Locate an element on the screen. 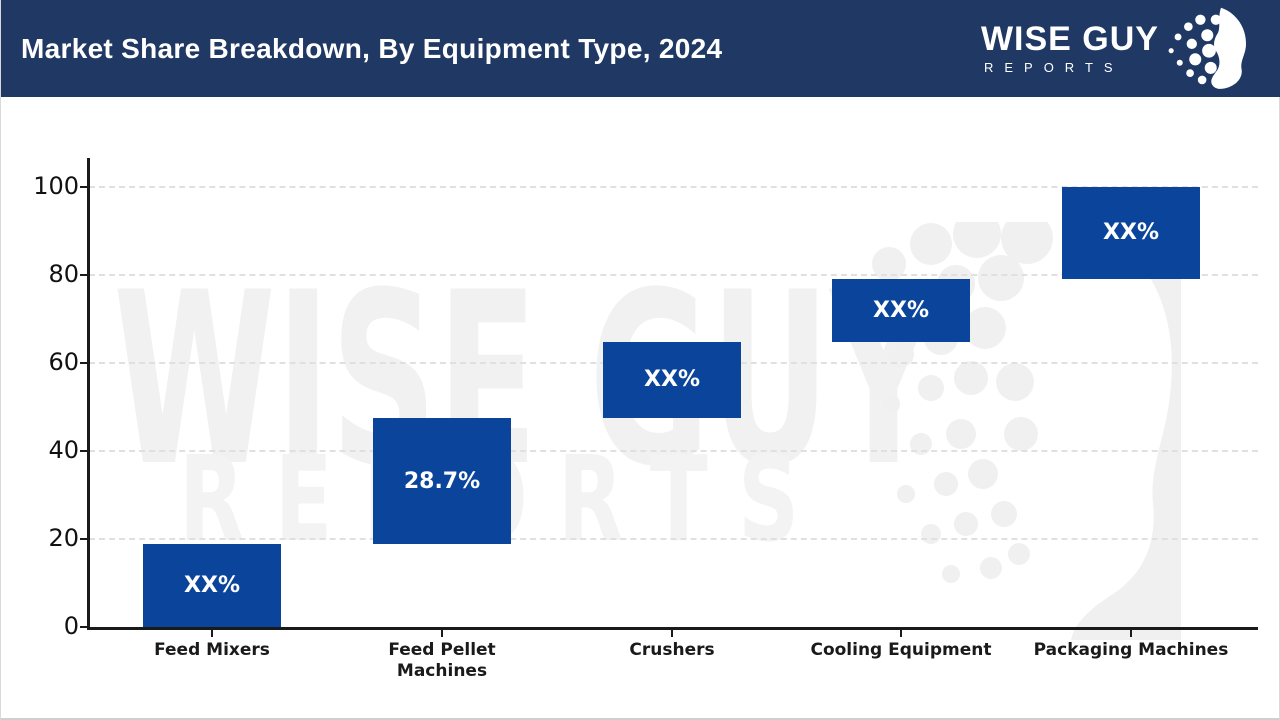  bar-packaging-machines: XX% is located at coordinates (1131, 233).